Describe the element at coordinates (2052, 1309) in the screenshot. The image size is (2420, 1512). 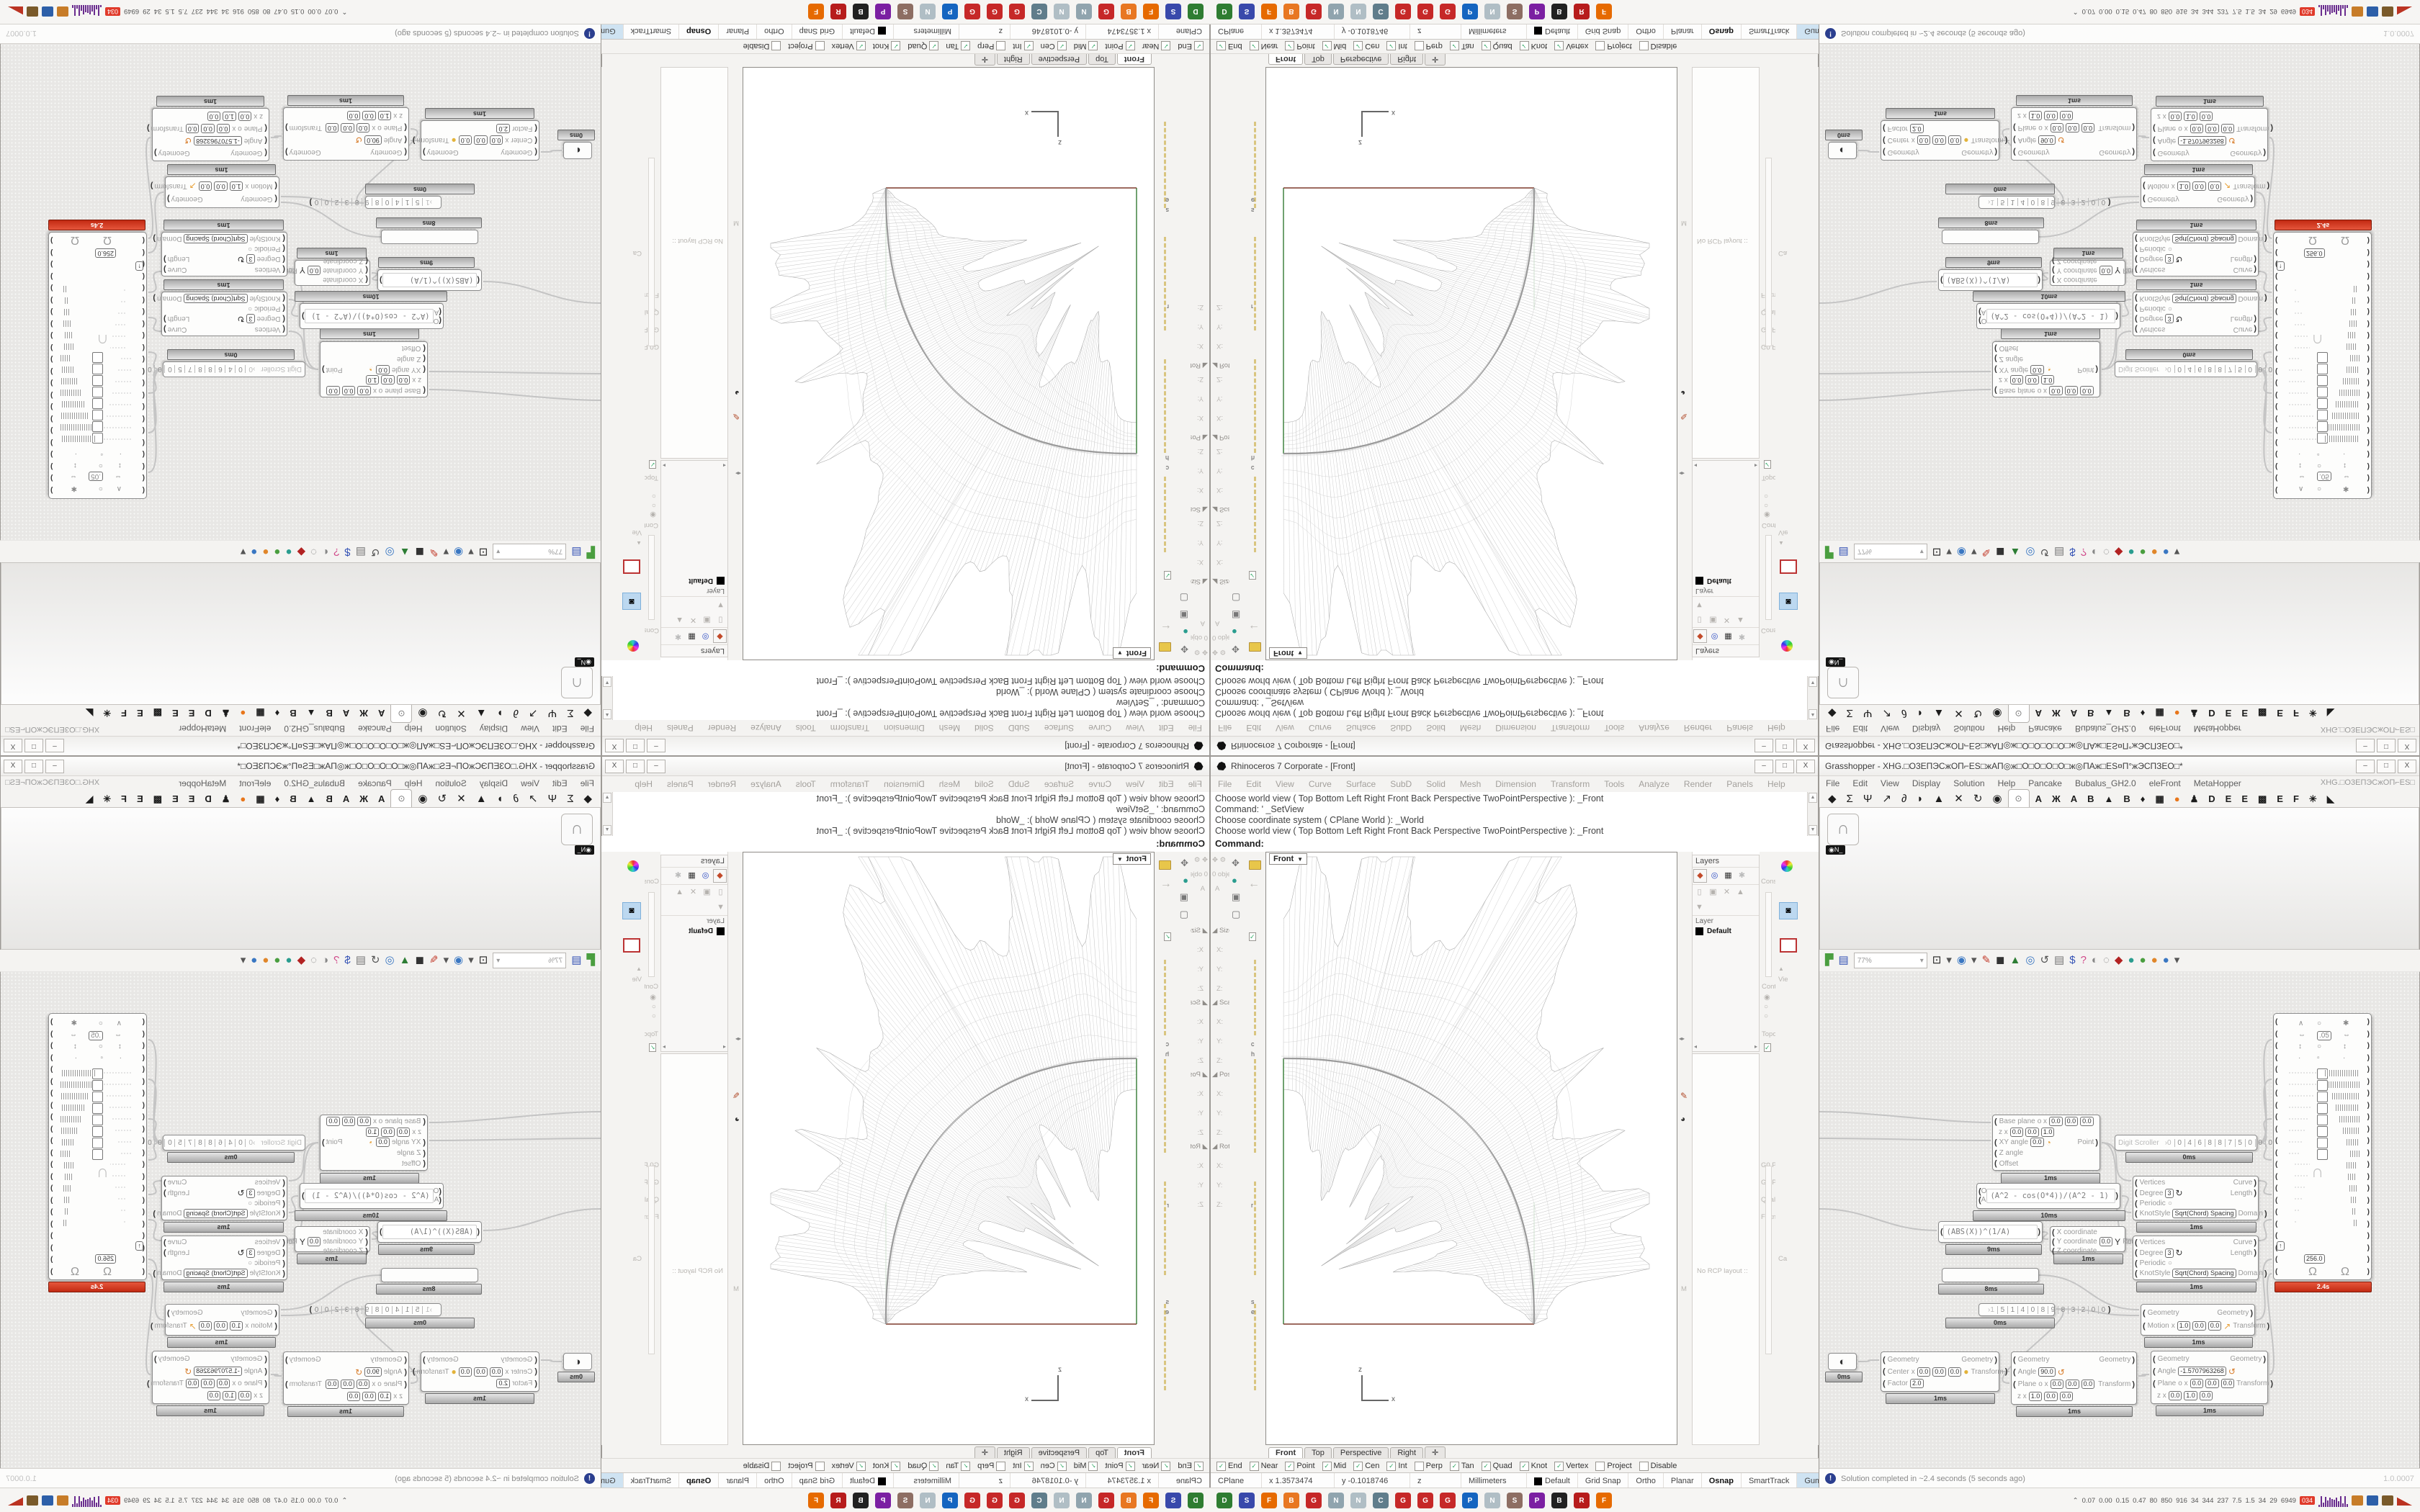
I see `digit-cell: 9` at that location.